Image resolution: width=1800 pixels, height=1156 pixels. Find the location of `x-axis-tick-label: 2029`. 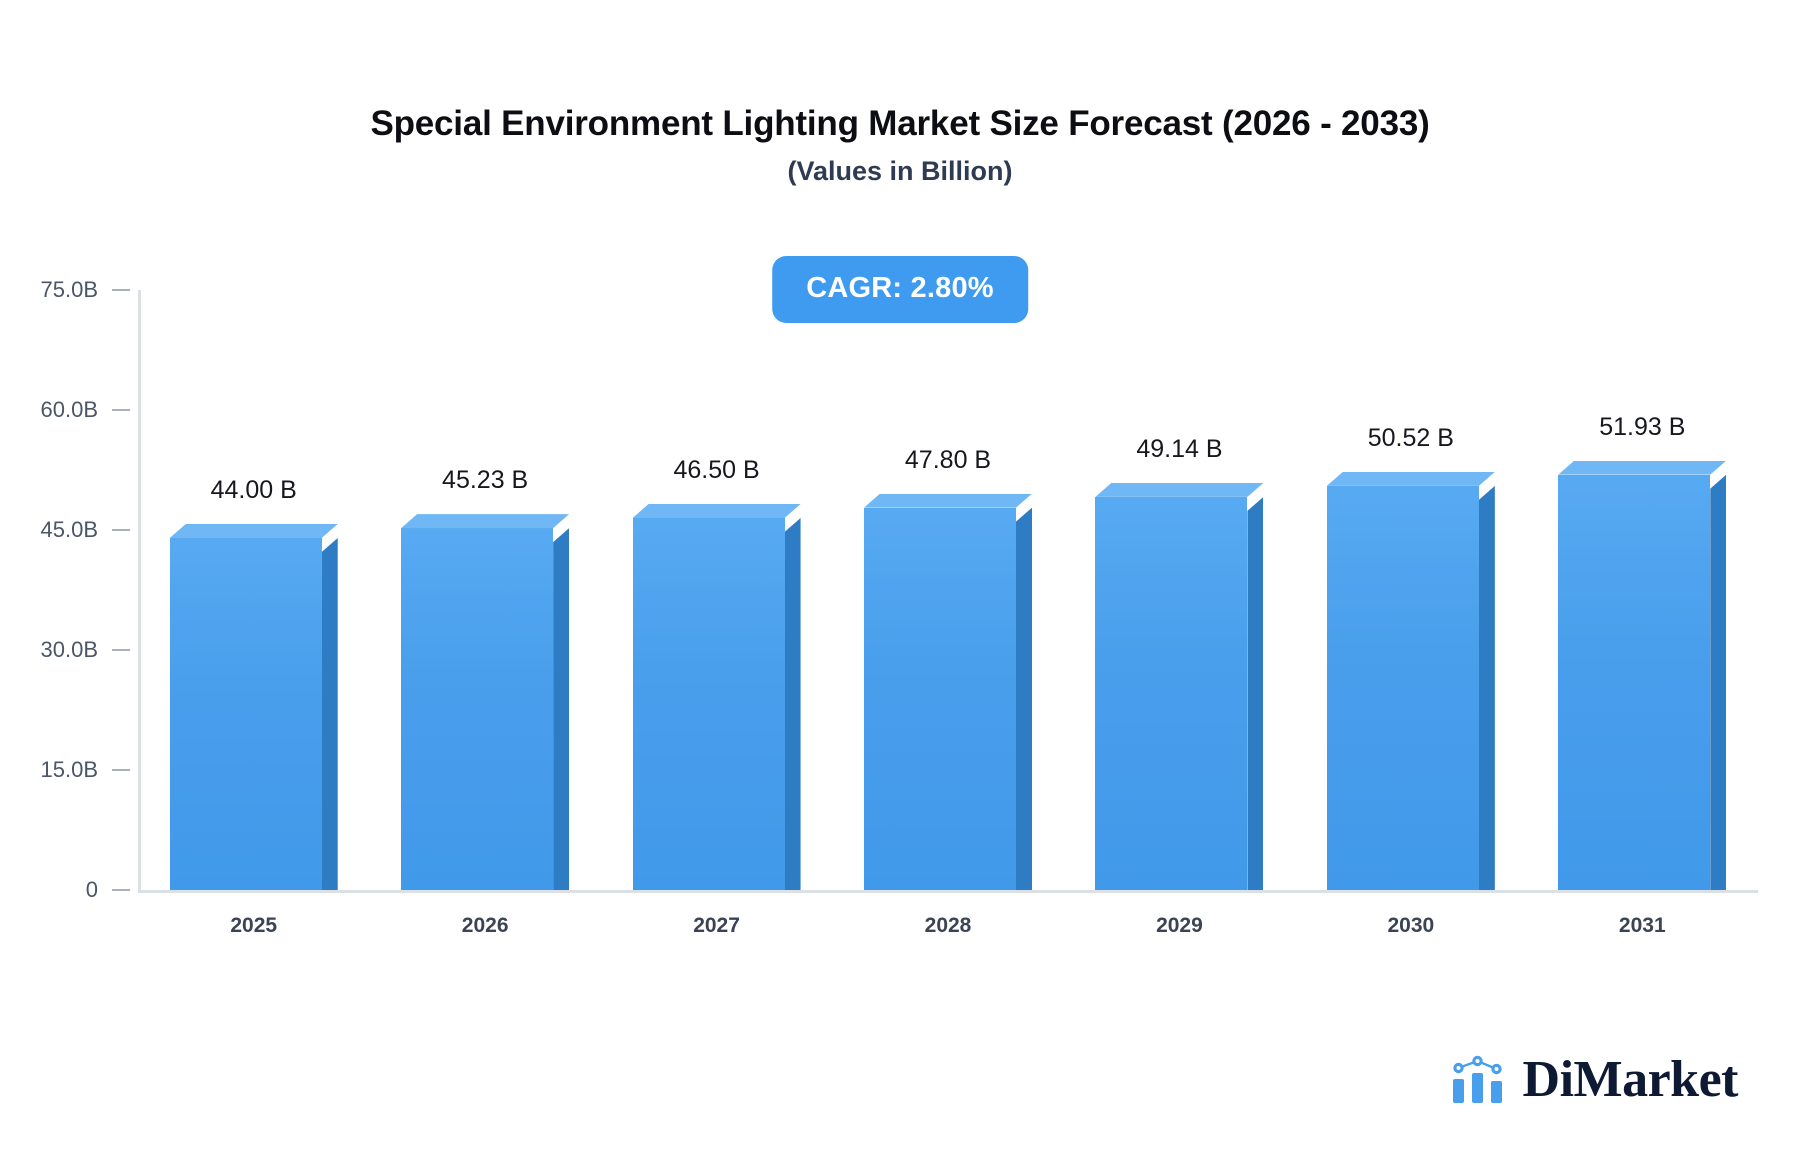

x-axis-tick-label: 2029 is located at coordinates (1179, 925).